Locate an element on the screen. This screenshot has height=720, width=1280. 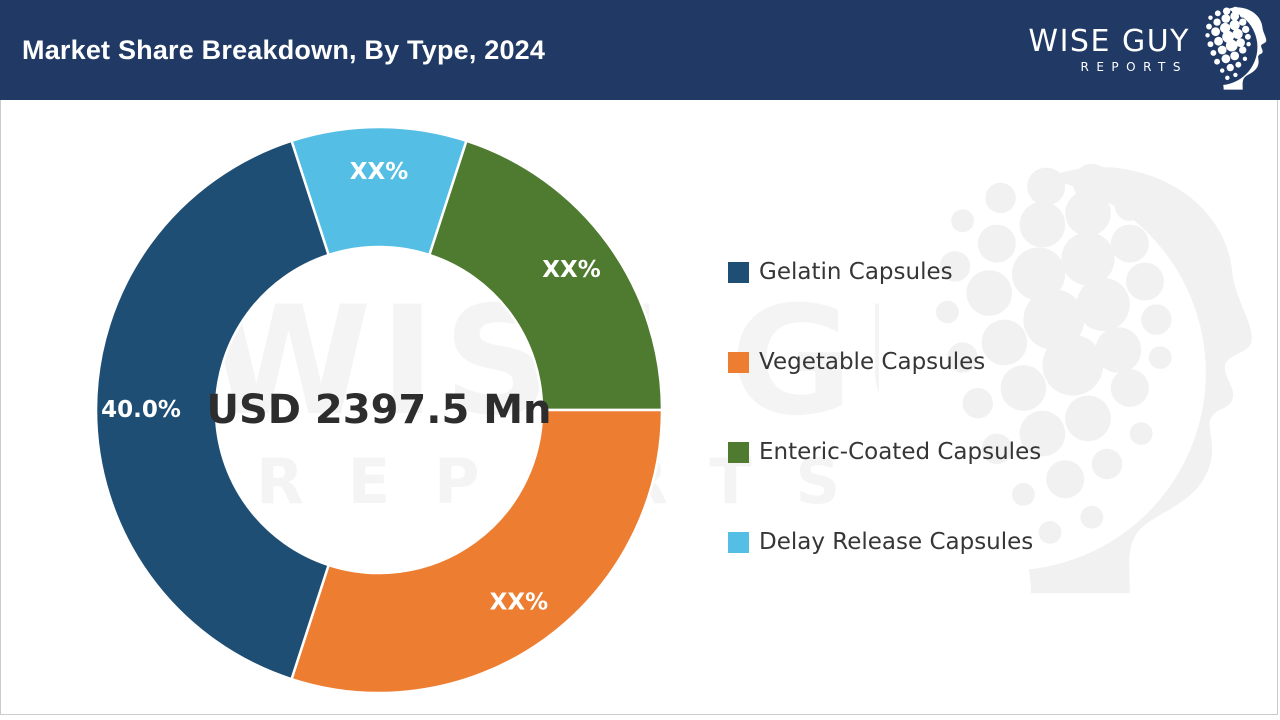
donut-segment-enteric-coated-capsules is located at coordinates (546, 275).